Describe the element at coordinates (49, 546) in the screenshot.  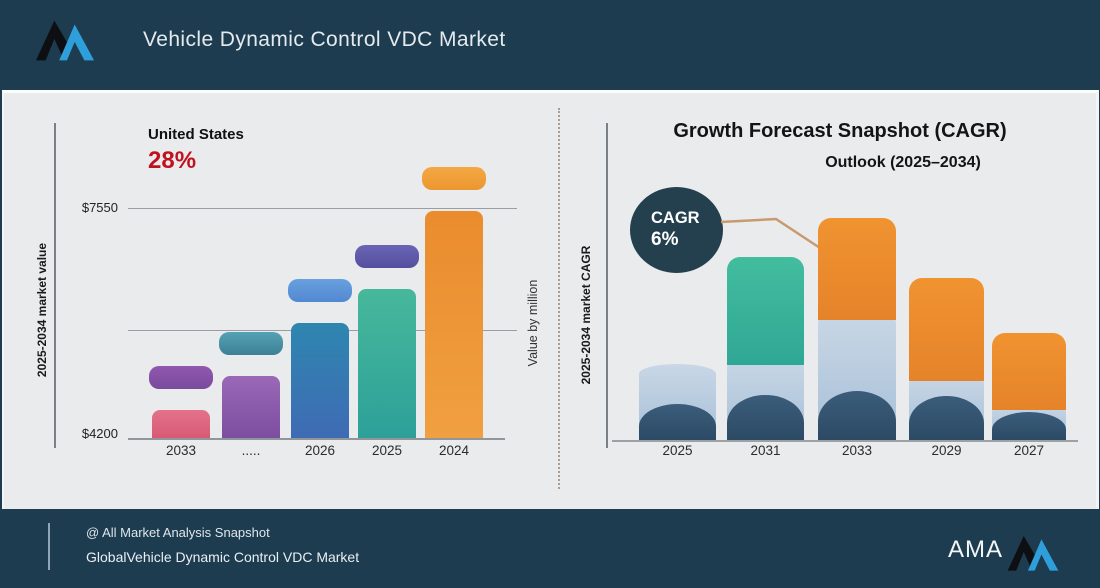
I see `footer-divider-line` at that location.